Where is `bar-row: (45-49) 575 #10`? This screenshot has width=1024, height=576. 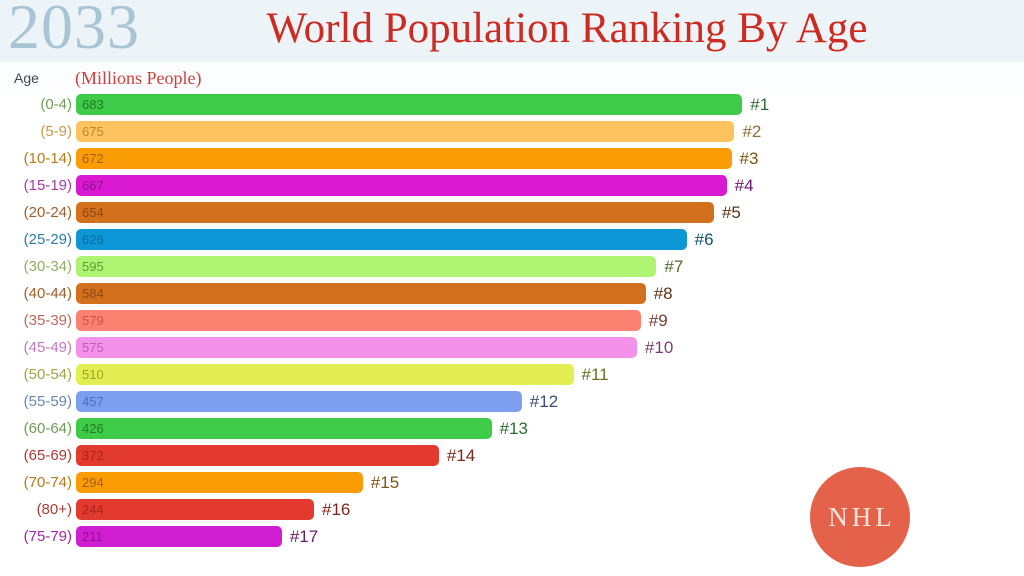 bar-row: (45-49) 575 #10 is located at coordinates (512, 350).